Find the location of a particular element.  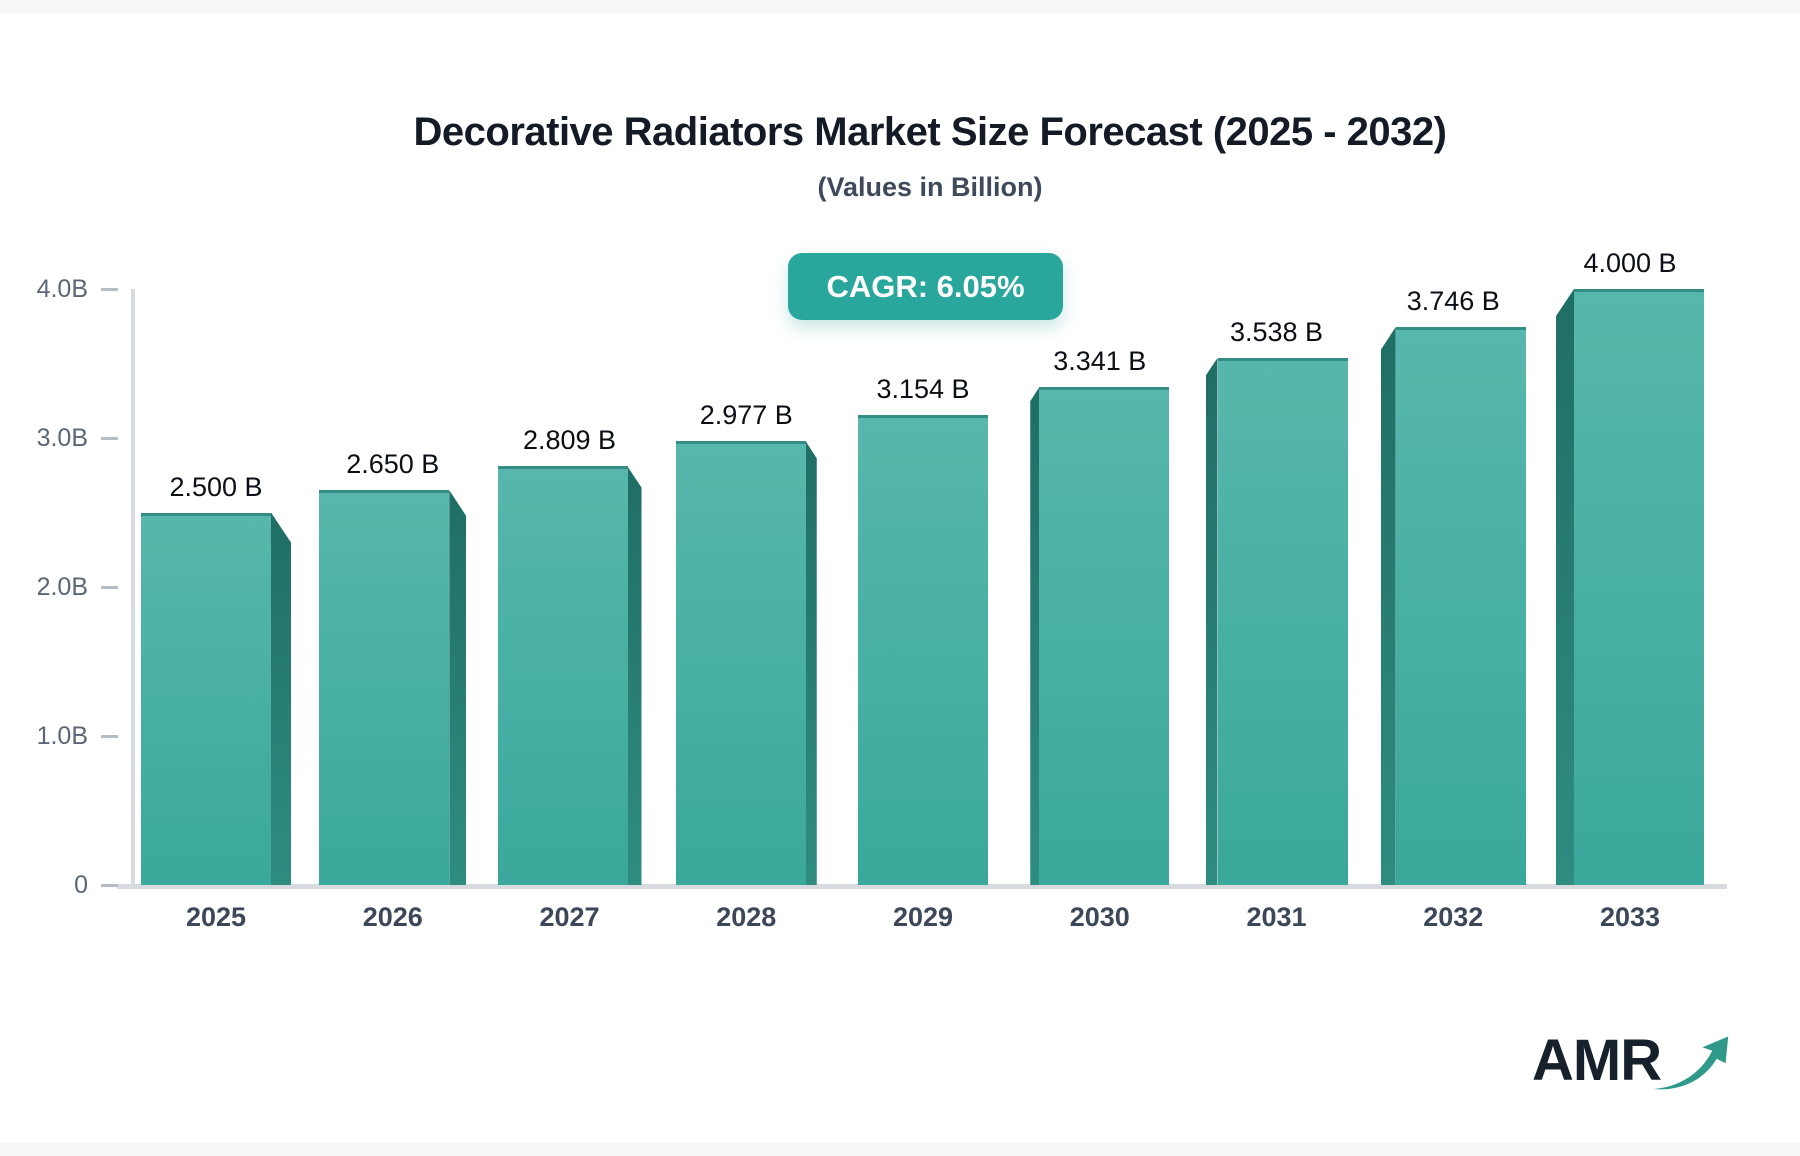

bar-value-label: 2.977 B is located at coordinates (746, 415).